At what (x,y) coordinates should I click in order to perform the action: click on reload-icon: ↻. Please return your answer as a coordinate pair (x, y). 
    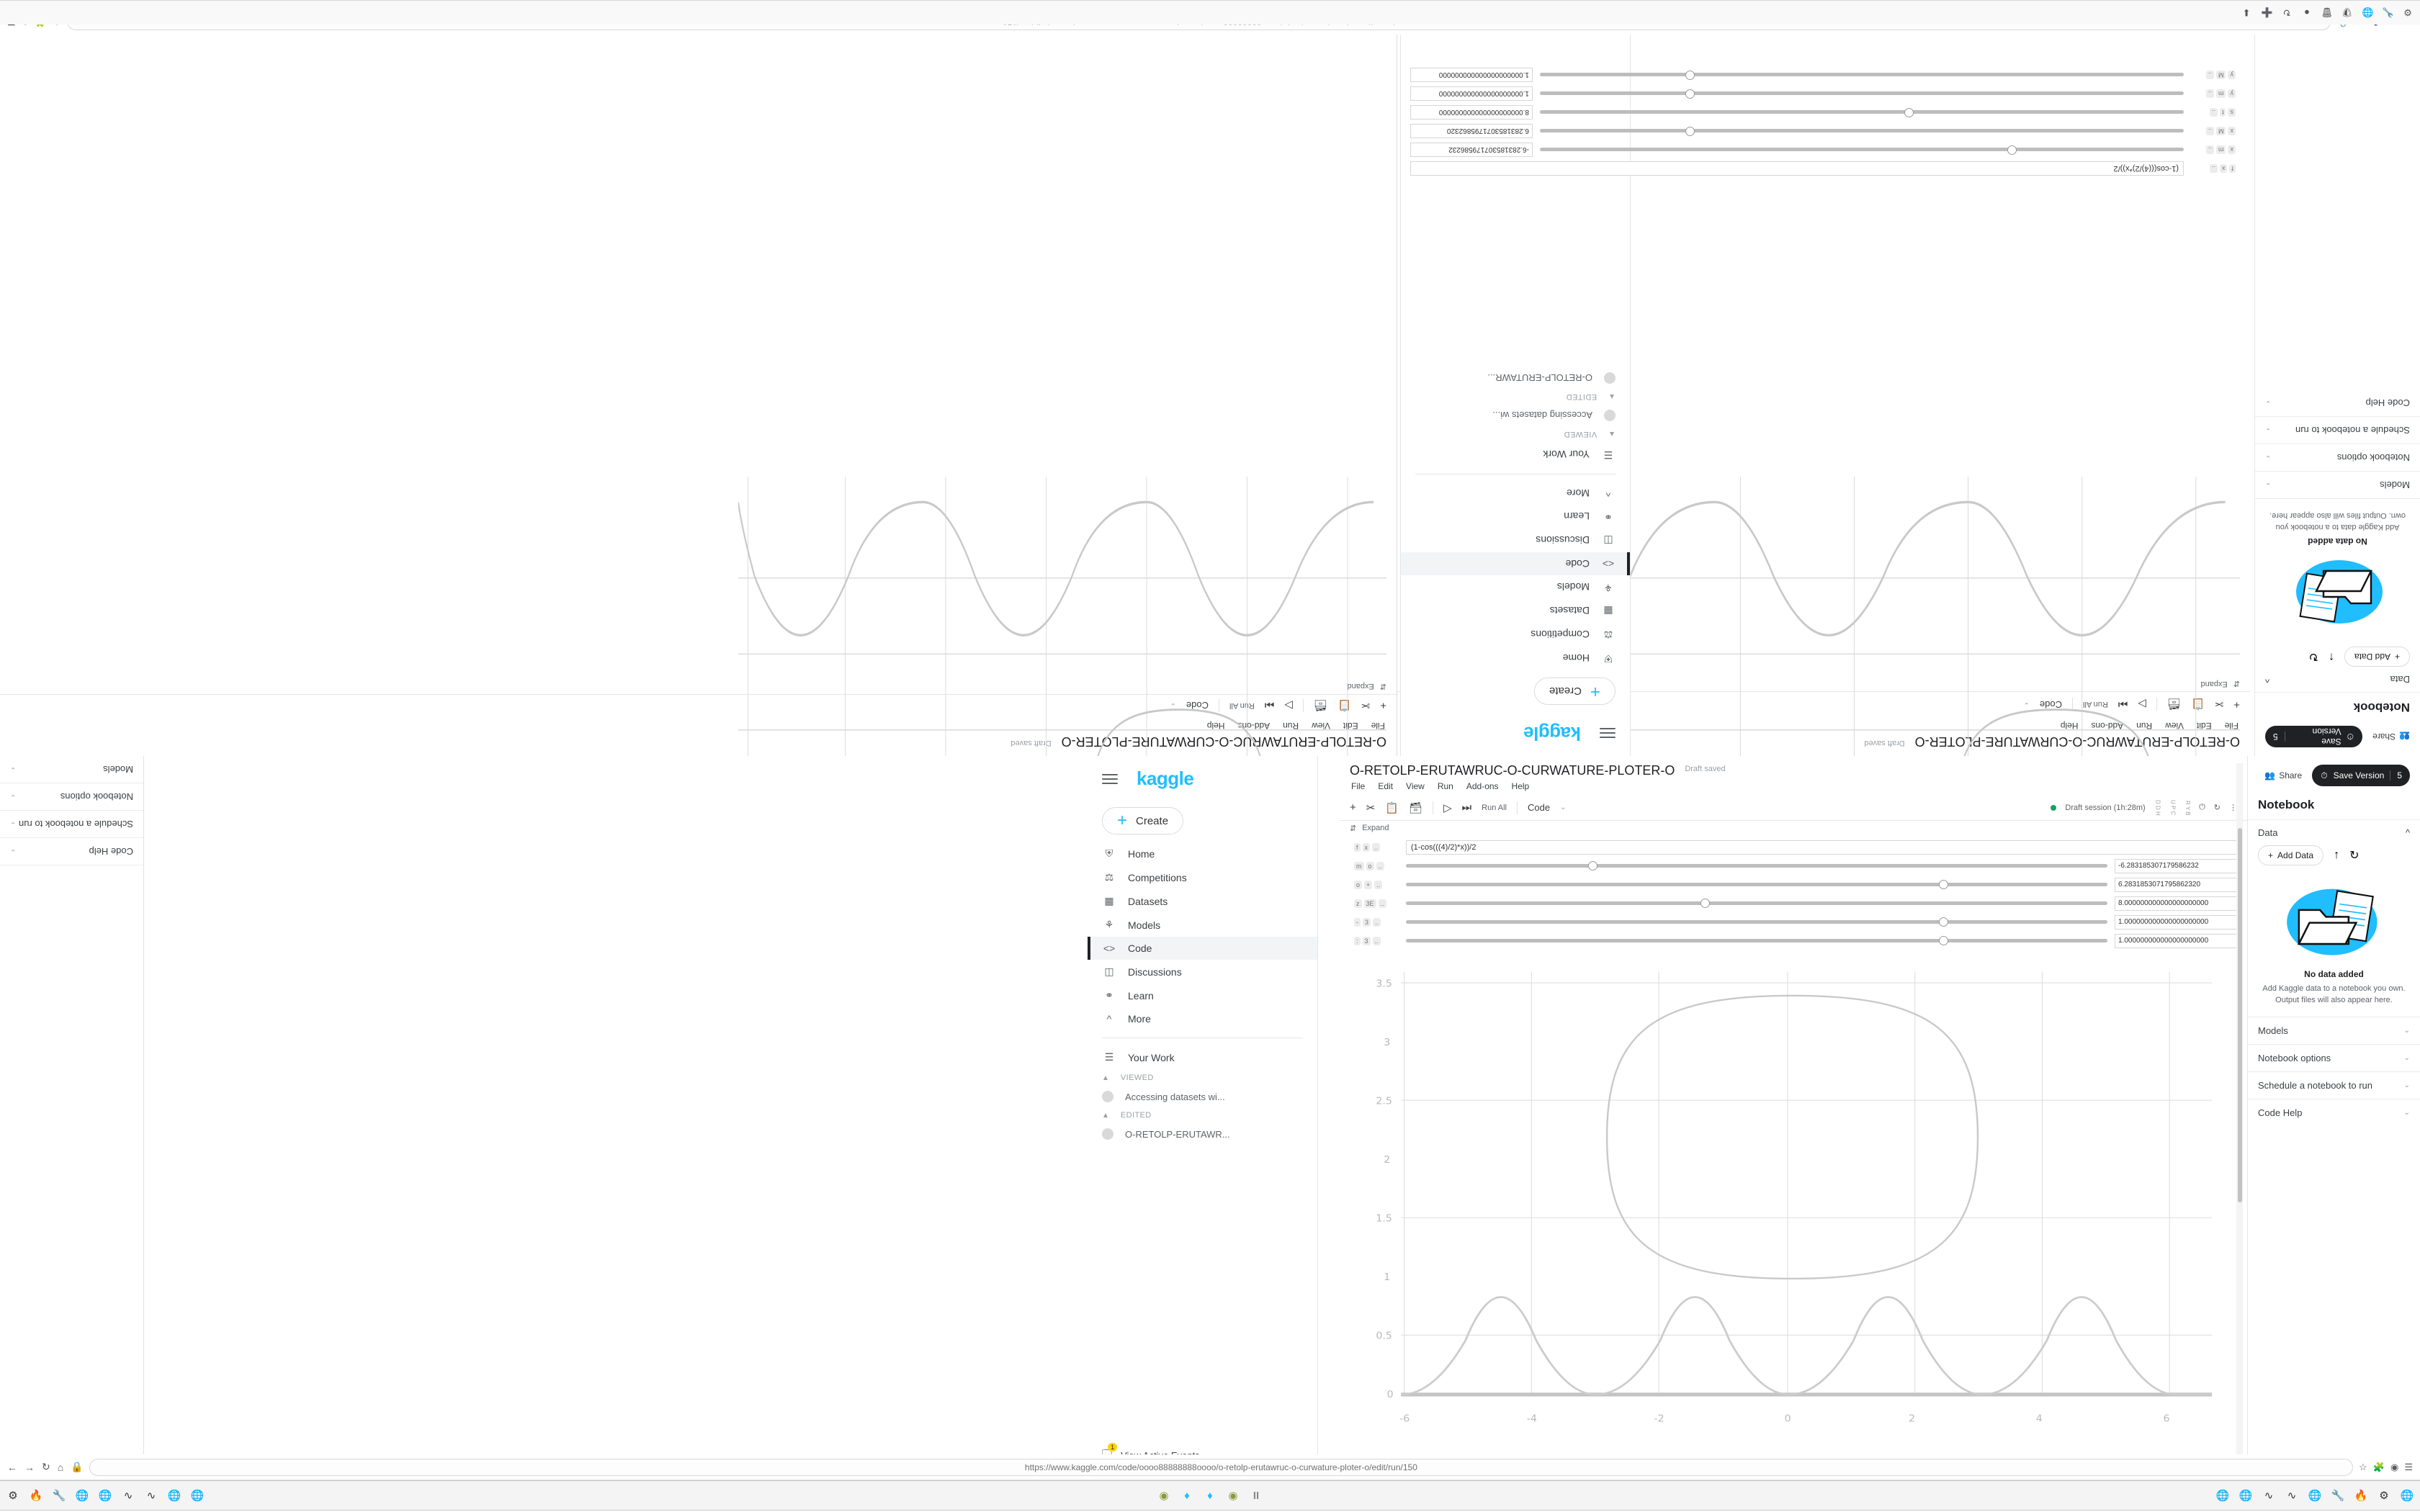
    Looking at the image, I should click on (46, 1466).